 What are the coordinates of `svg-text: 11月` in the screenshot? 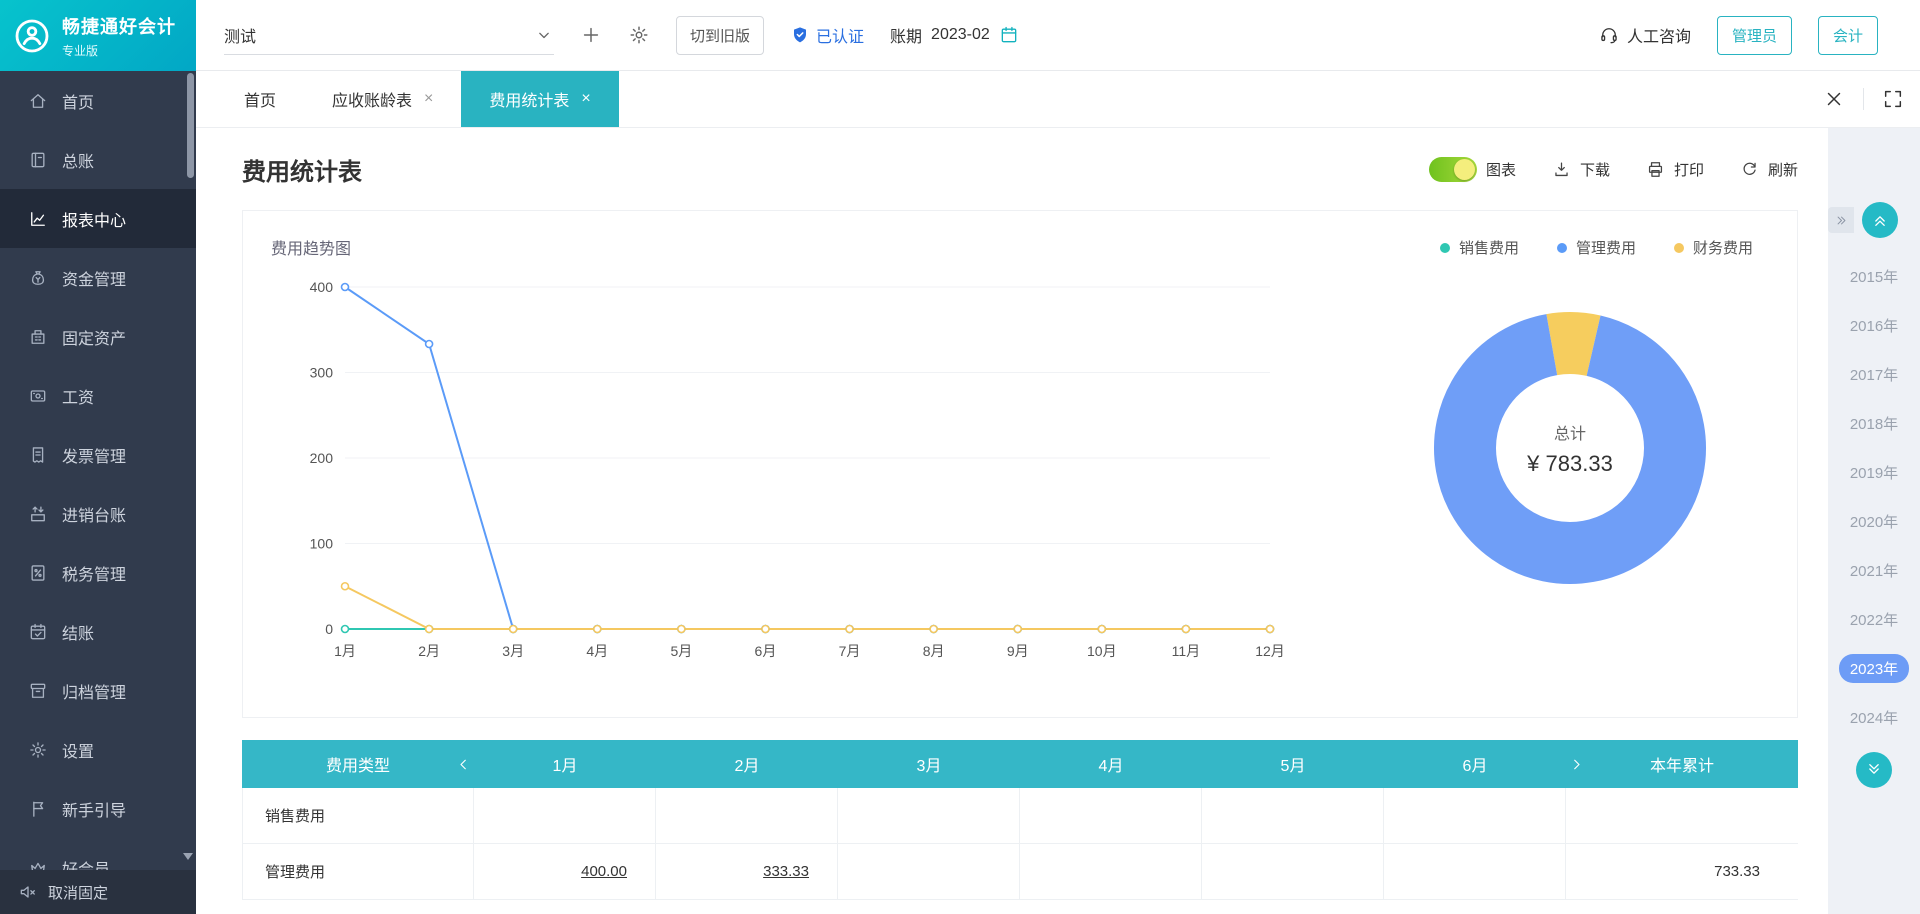 It's located at (1186, 651).